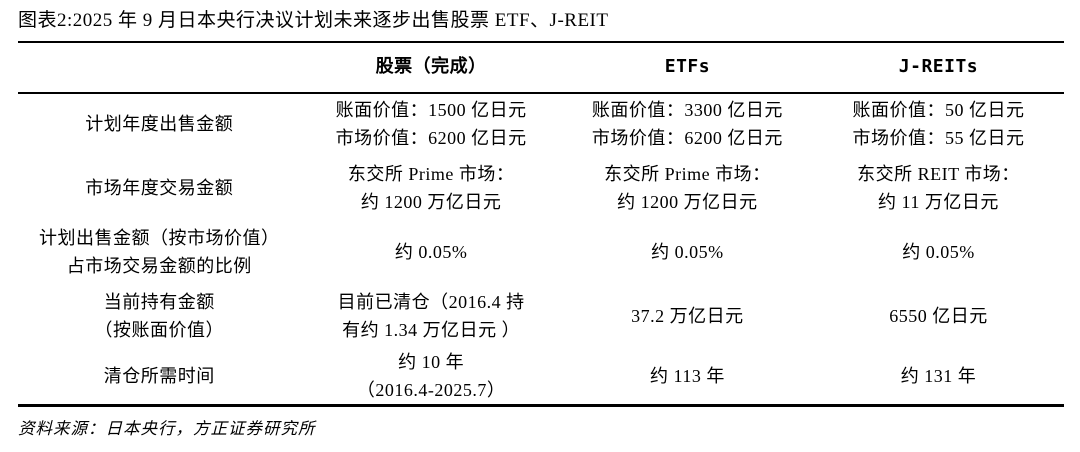 The width and height of the screenshot is (1080, 452). I want to click on cell-etfs: 约 113 年, so click(687, 375).